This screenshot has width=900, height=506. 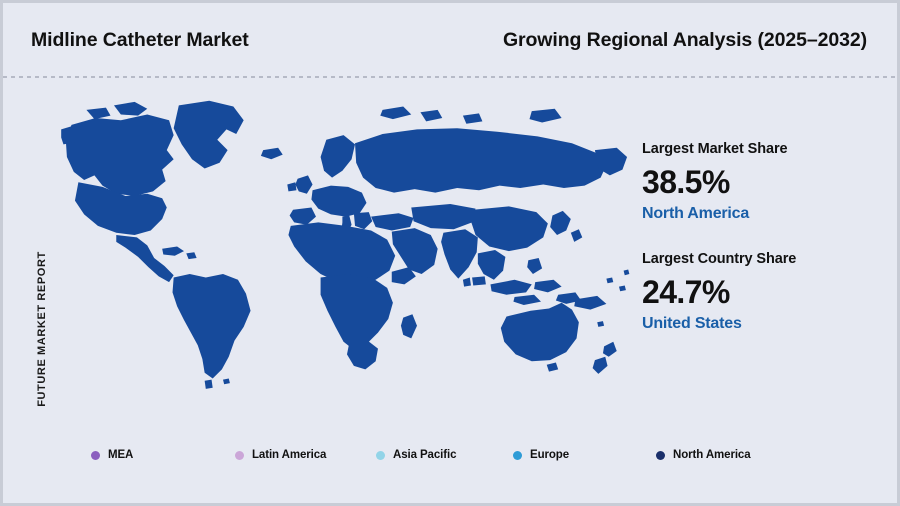 I want to click on legend-dot-latin-america, so click(x=239, y=455).